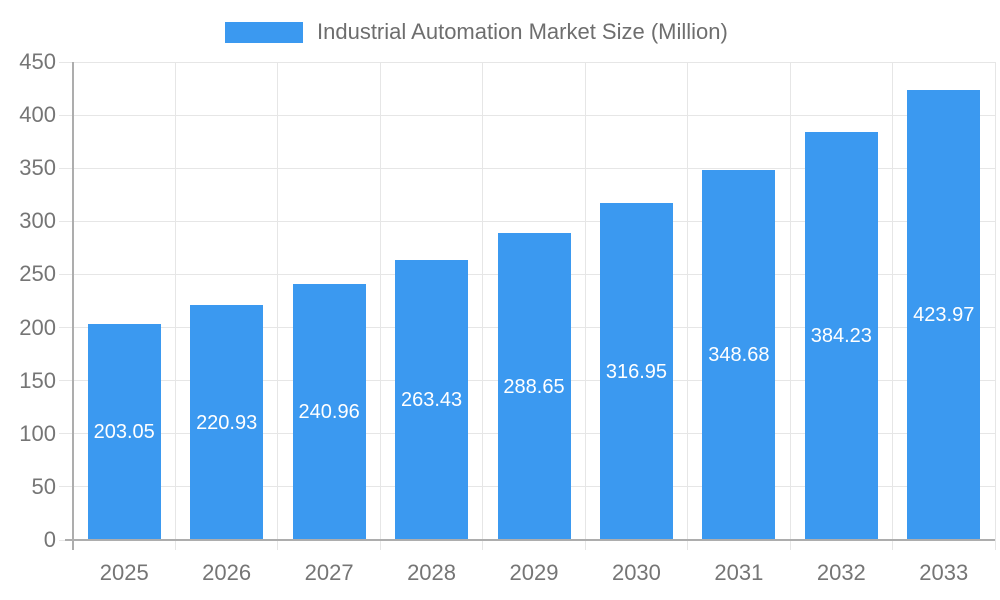 This screenshot has height=600, width=1000. What do you see at coordinates (432, 572) in the screenshot?
I see `x-axis-tick-label: 2028` at bounding box center [432, 572].